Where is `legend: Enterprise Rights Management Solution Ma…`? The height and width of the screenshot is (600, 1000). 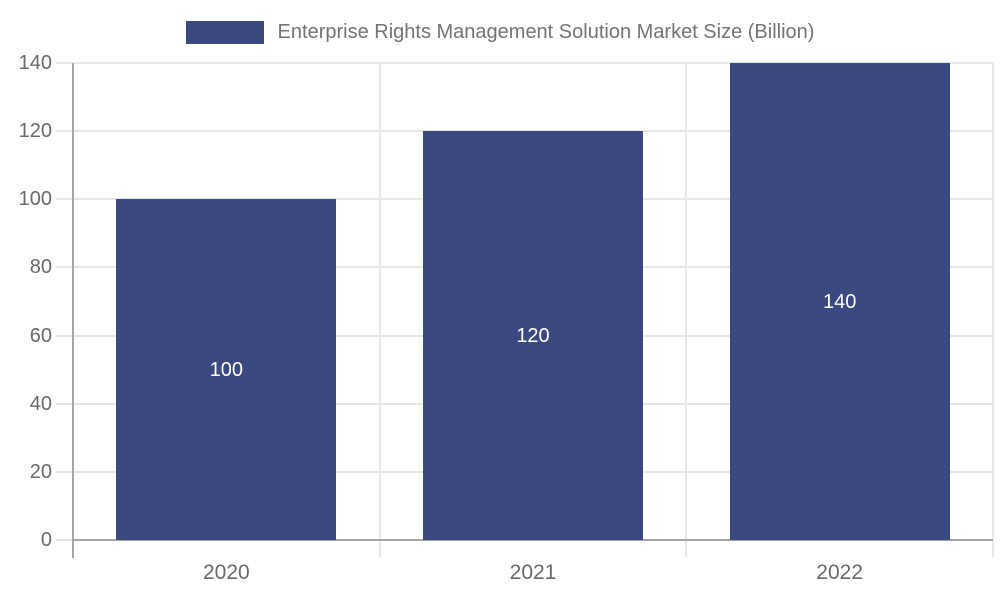 legend: Enterprise Rights Management Solution Ma… is located at coordinates (500, 32).